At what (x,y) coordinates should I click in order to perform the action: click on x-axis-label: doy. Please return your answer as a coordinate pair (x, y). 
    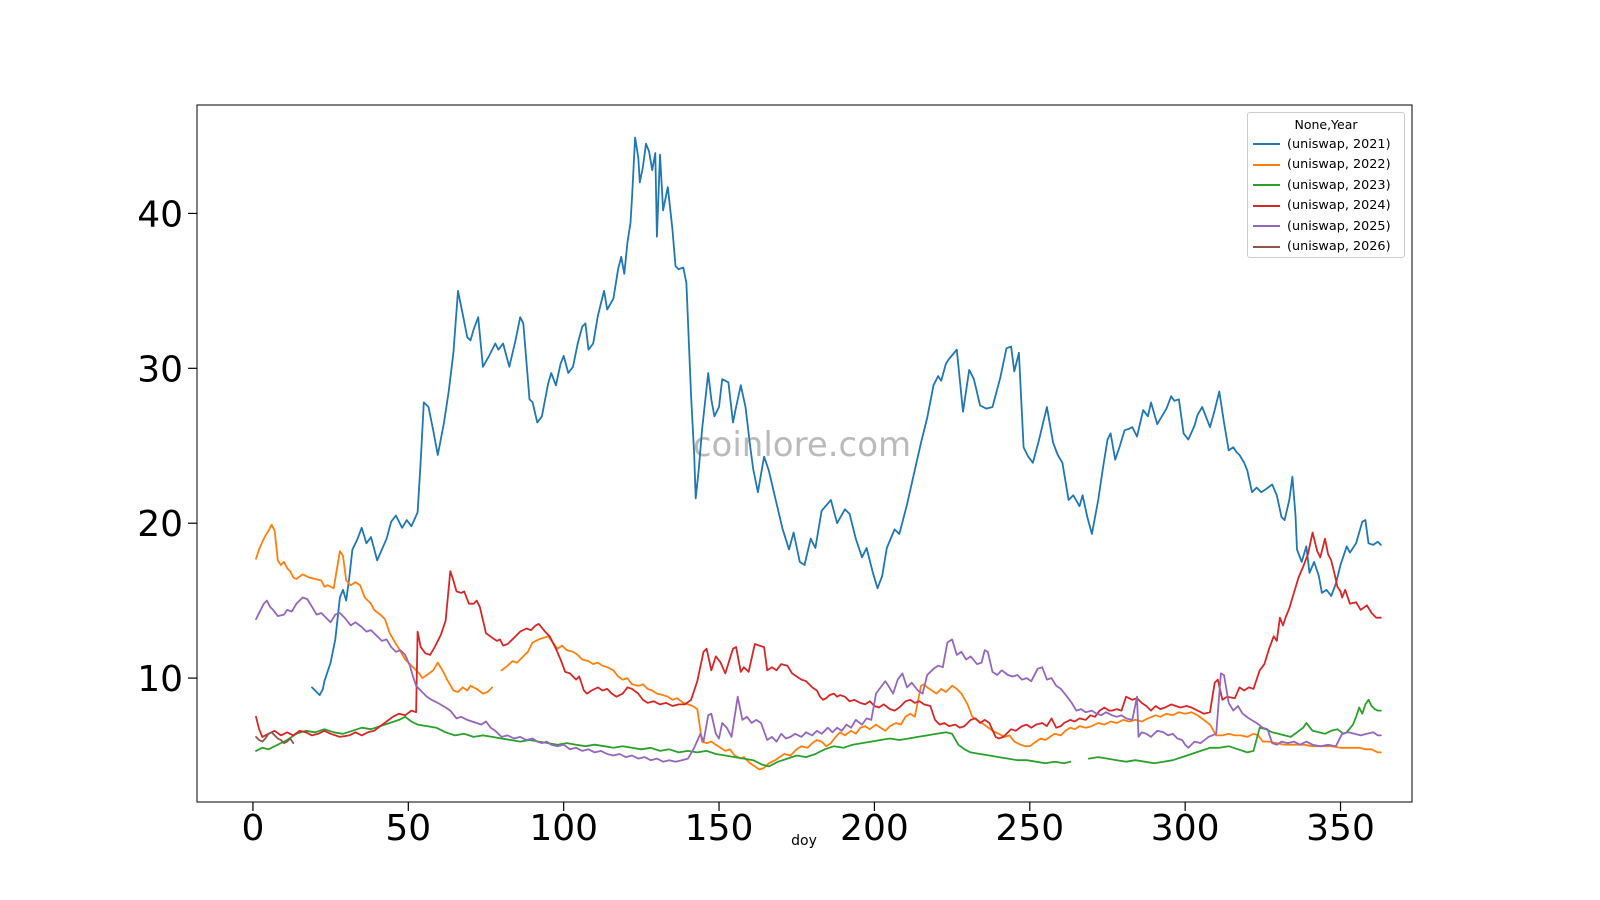
    Looking at the image, I should click on (804, 841).